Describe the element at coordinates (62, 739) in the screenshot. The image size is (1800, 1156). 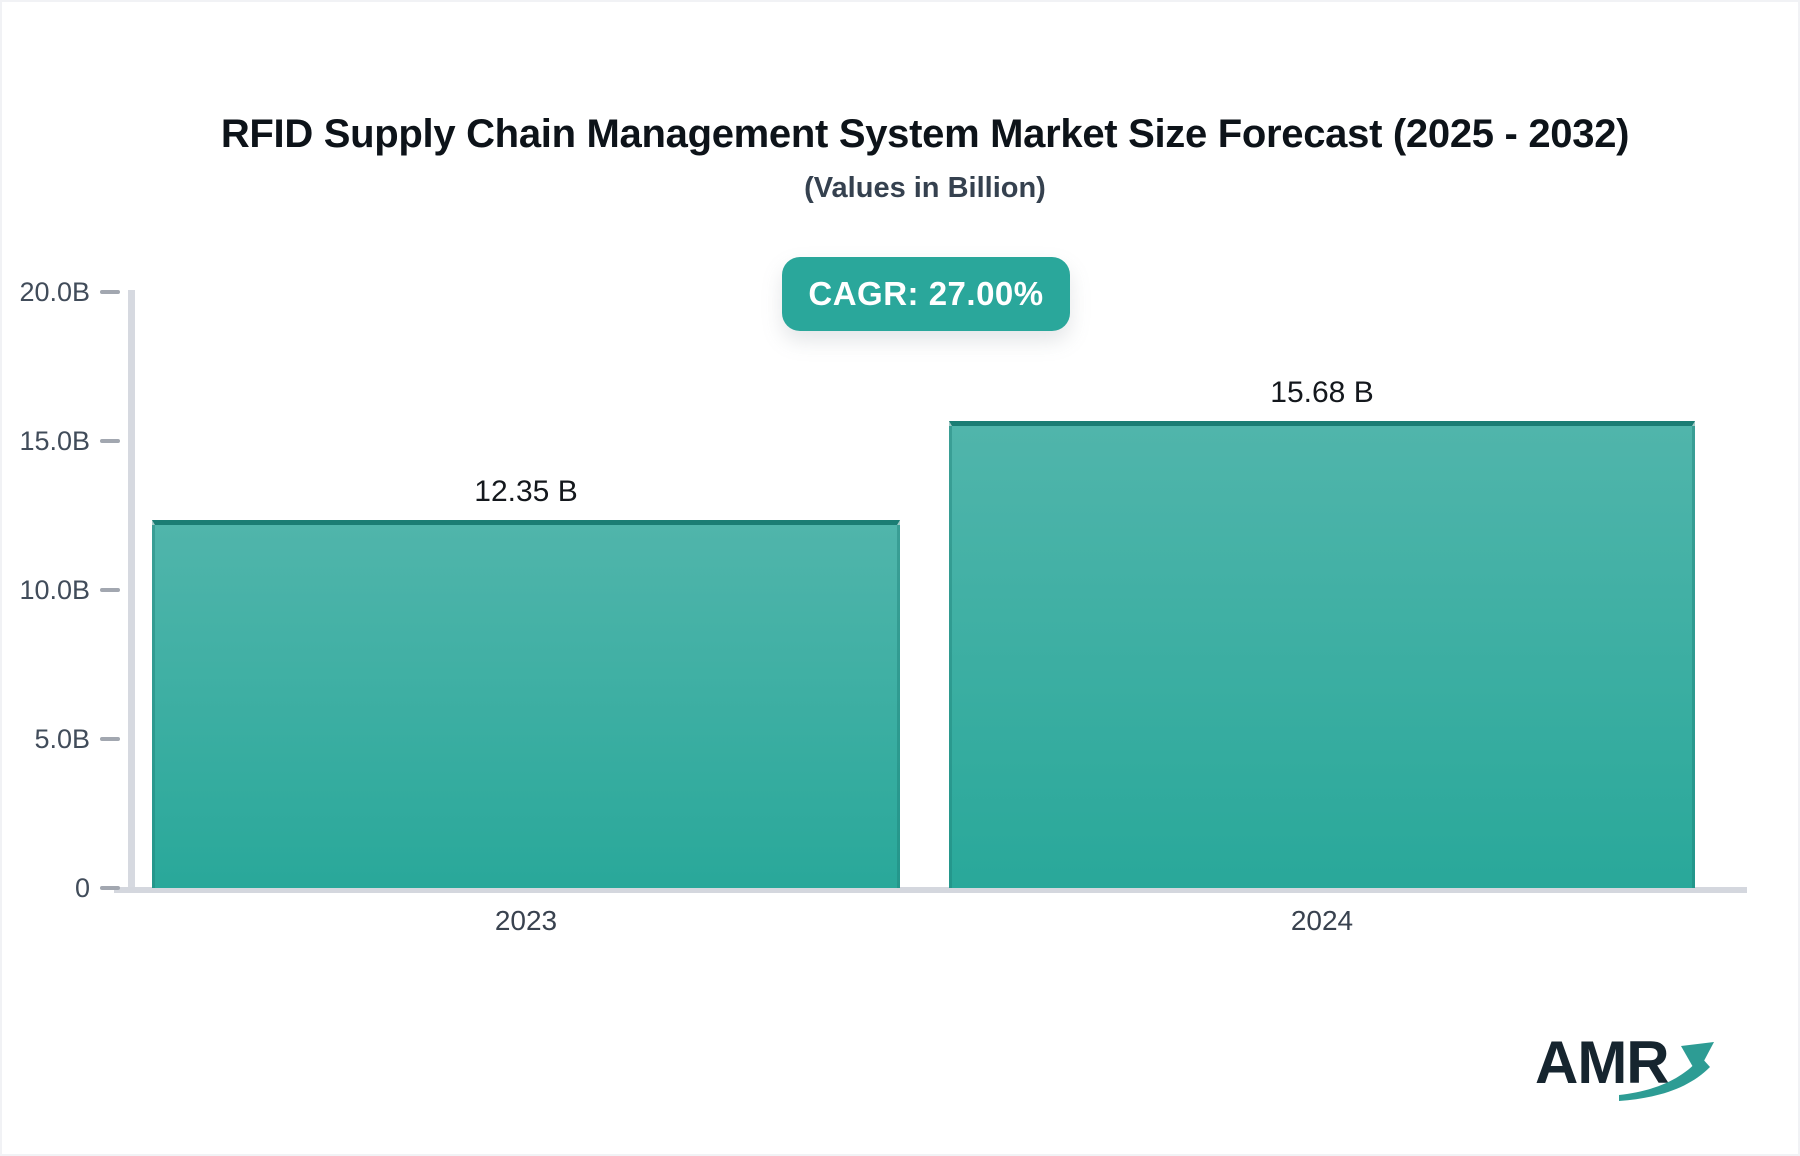
I see `y-axis-tick-label: 5.0B` at that location.